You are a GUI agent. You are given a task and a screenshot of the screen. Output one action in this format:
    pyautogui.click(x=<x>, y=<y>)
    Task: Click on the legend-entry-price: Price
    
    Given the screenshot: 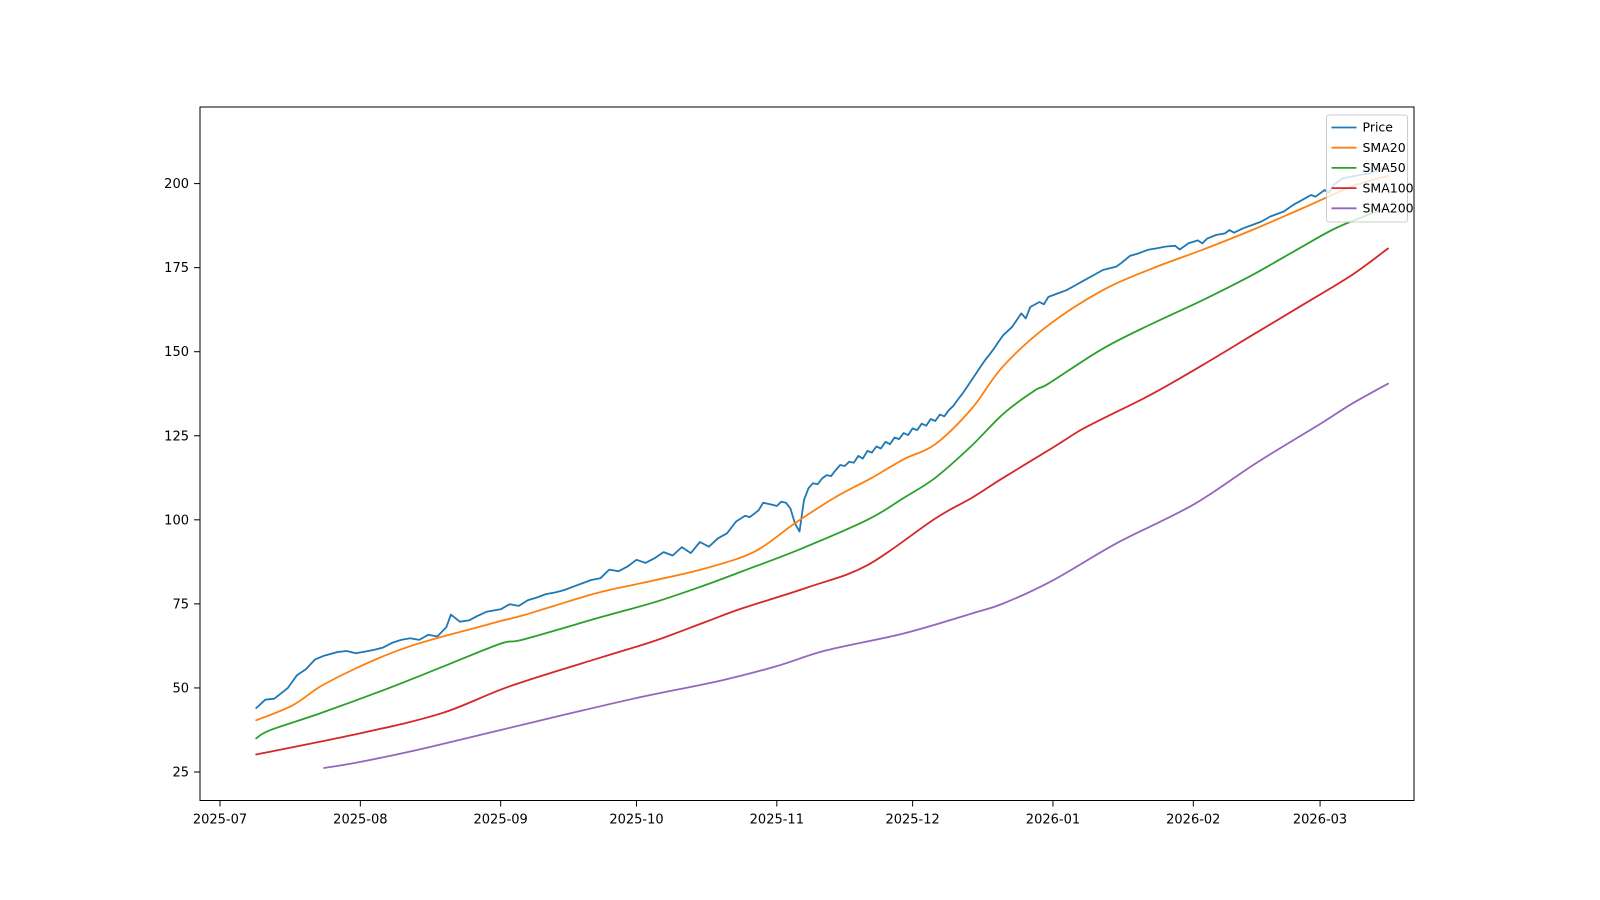 What is the action you would take?
    pyautogui.click(x=1362, y=127)
    